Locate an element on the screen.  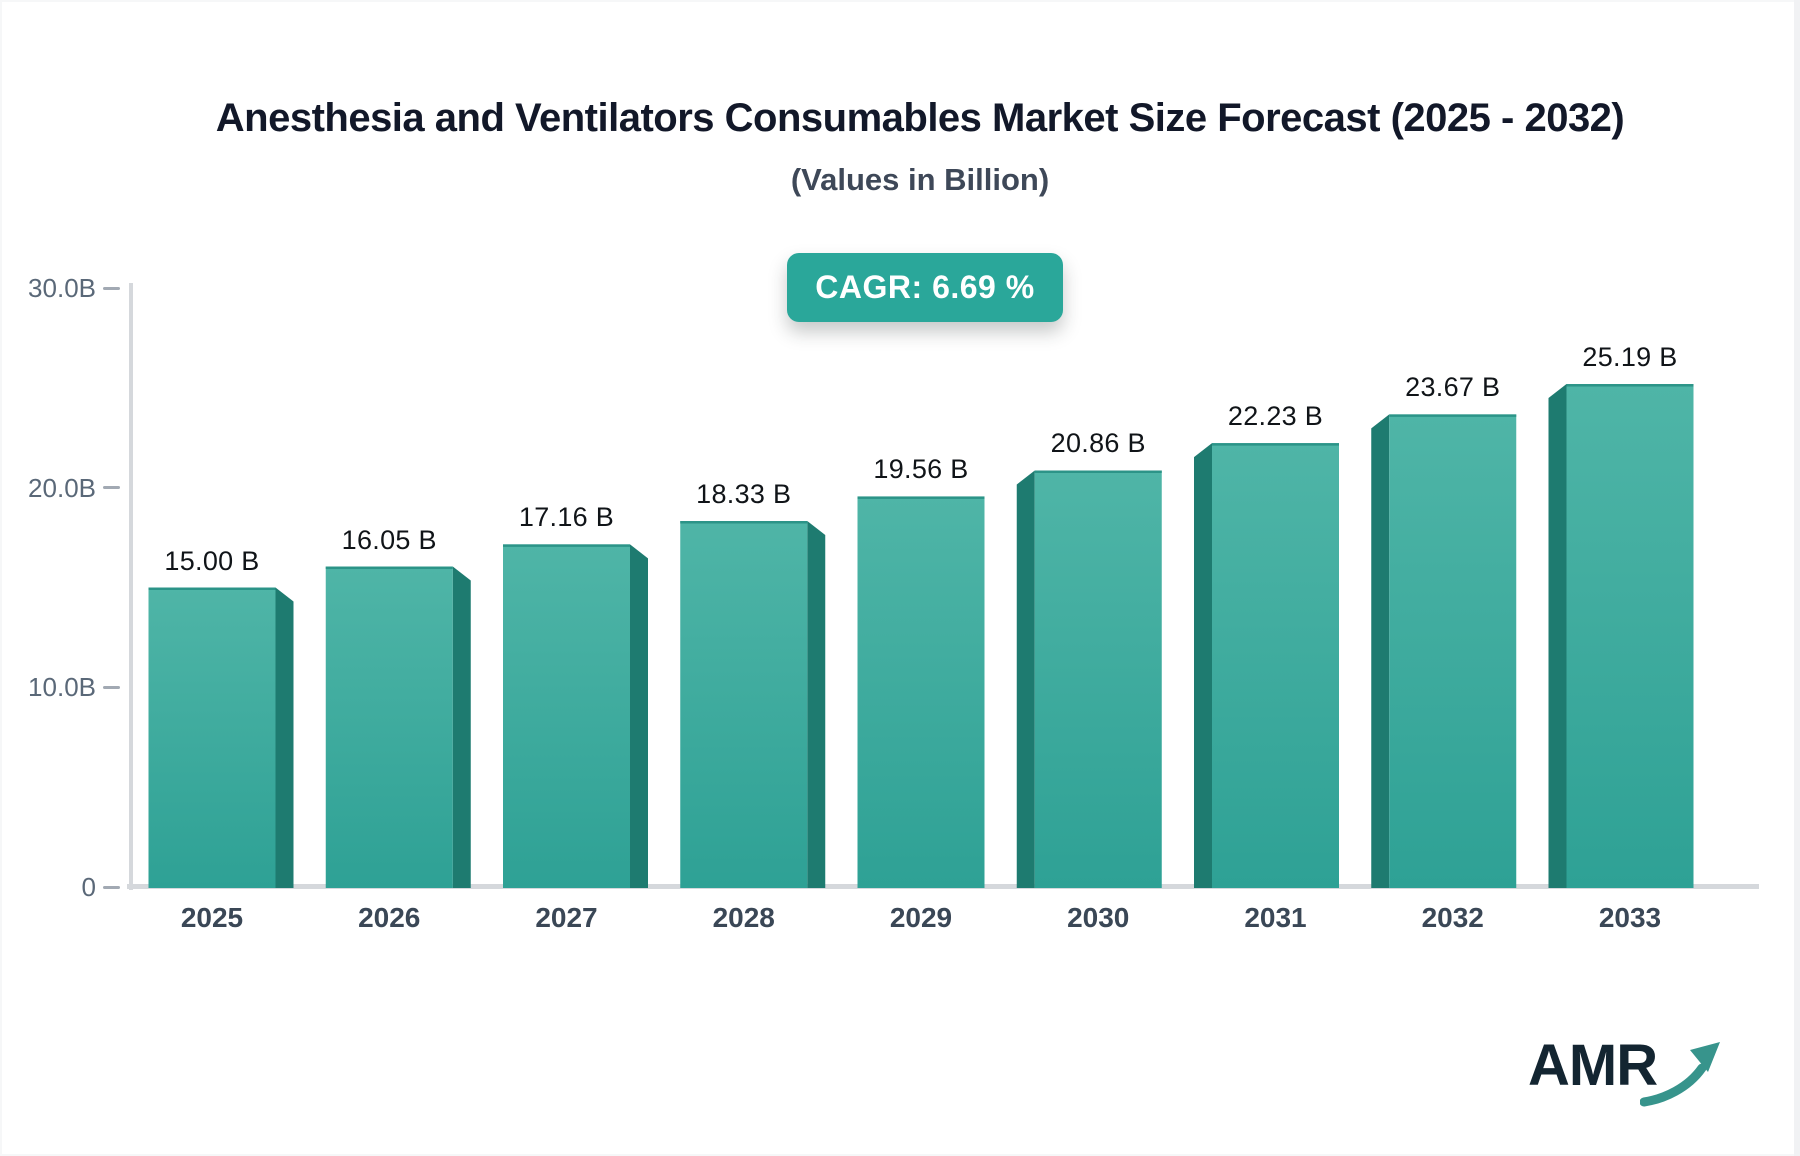
x-axis-label-2033: 2033 is located at coordinates (1630, 917).